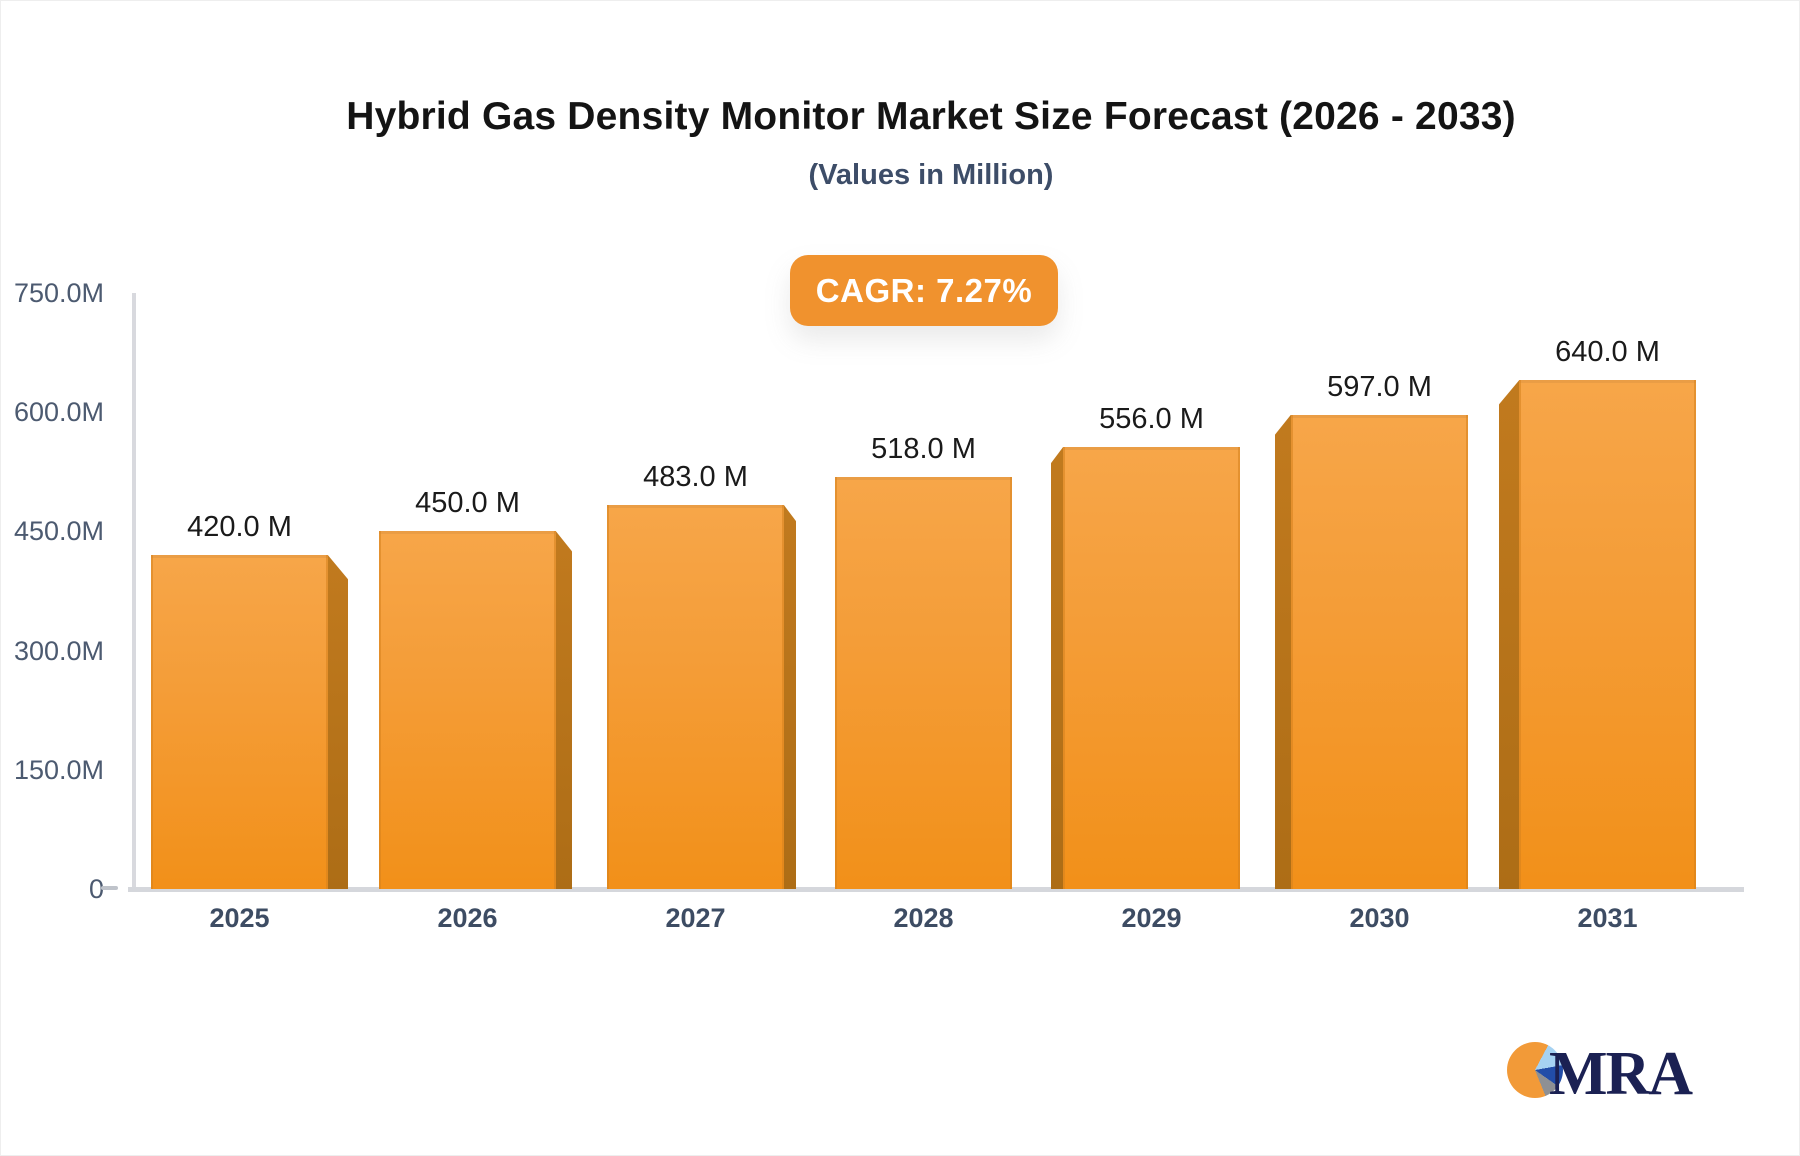 Image resolution: width=1800 pixels, height=1156 pixels. What do you see at coordinates (1621, 1074) in the screenshot?
I see `logo-text: MRA` at bounding box center [1621, 1074].